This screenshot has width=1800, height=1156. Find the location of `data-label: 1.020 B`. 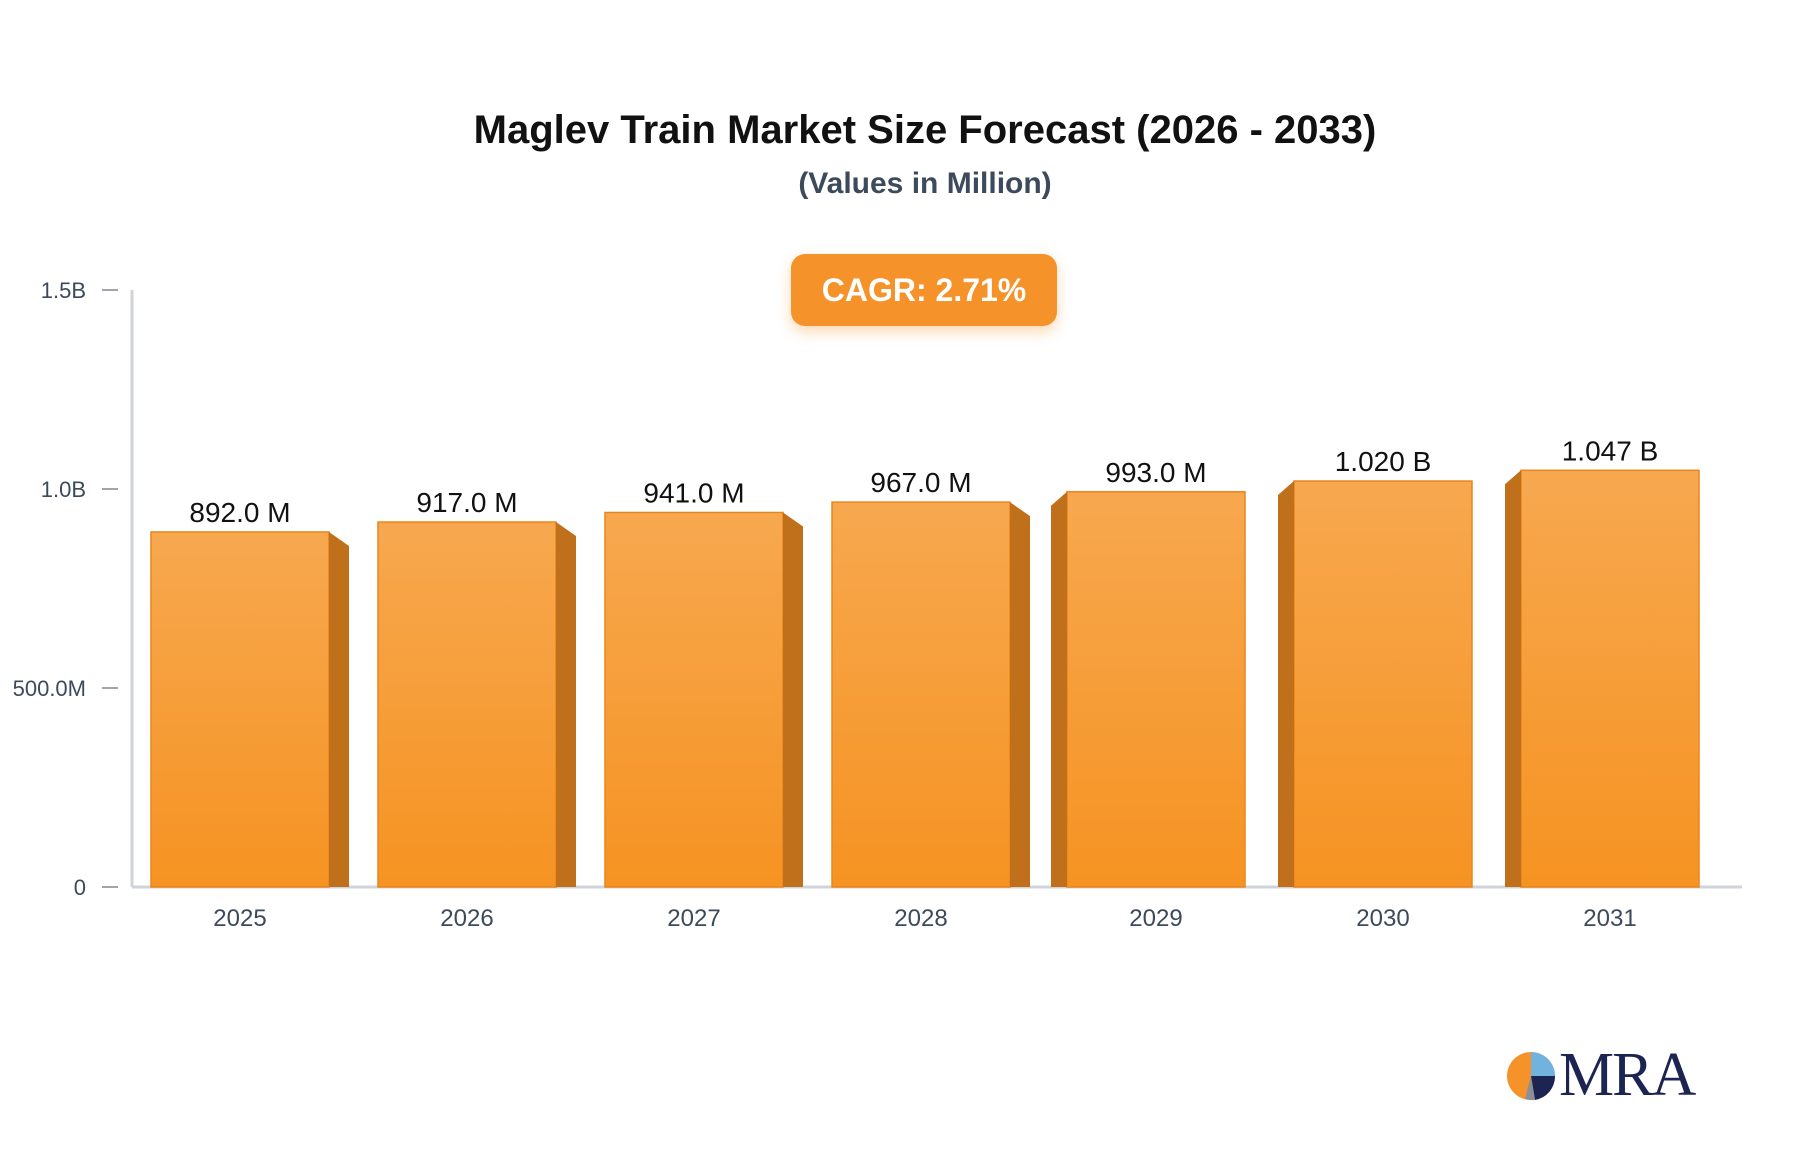

data-label: 1.020 B is located at coordinates (1383, 461).